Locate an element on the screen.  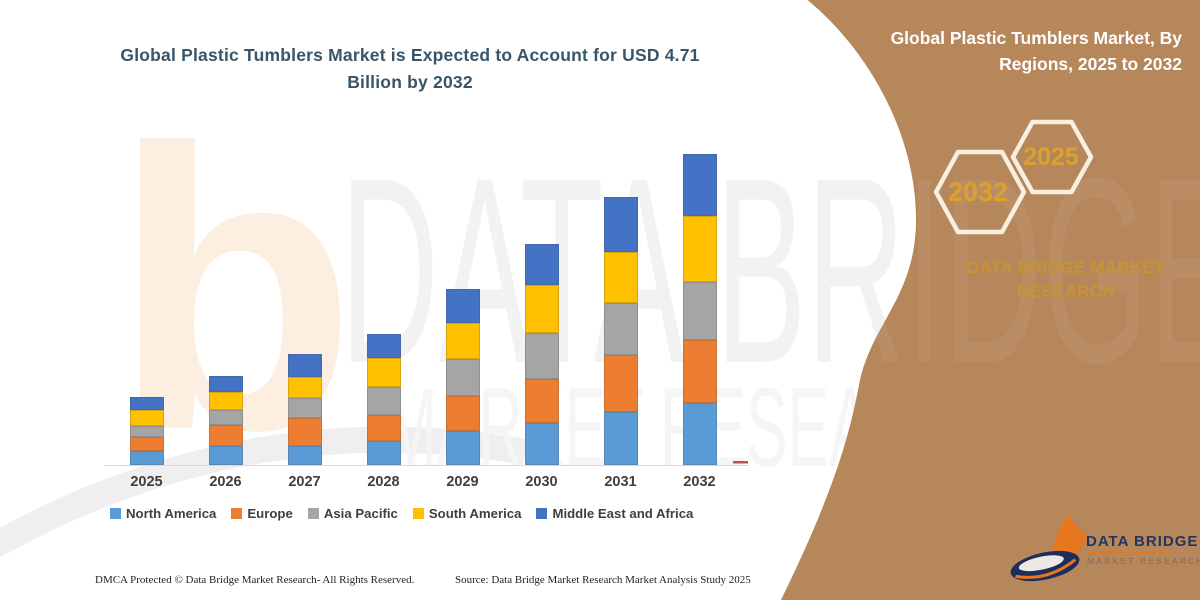
x-axis-labels: 2025 2026 2027 2028 2029 2030 2031 2032 is located at coordinates (423, 482).